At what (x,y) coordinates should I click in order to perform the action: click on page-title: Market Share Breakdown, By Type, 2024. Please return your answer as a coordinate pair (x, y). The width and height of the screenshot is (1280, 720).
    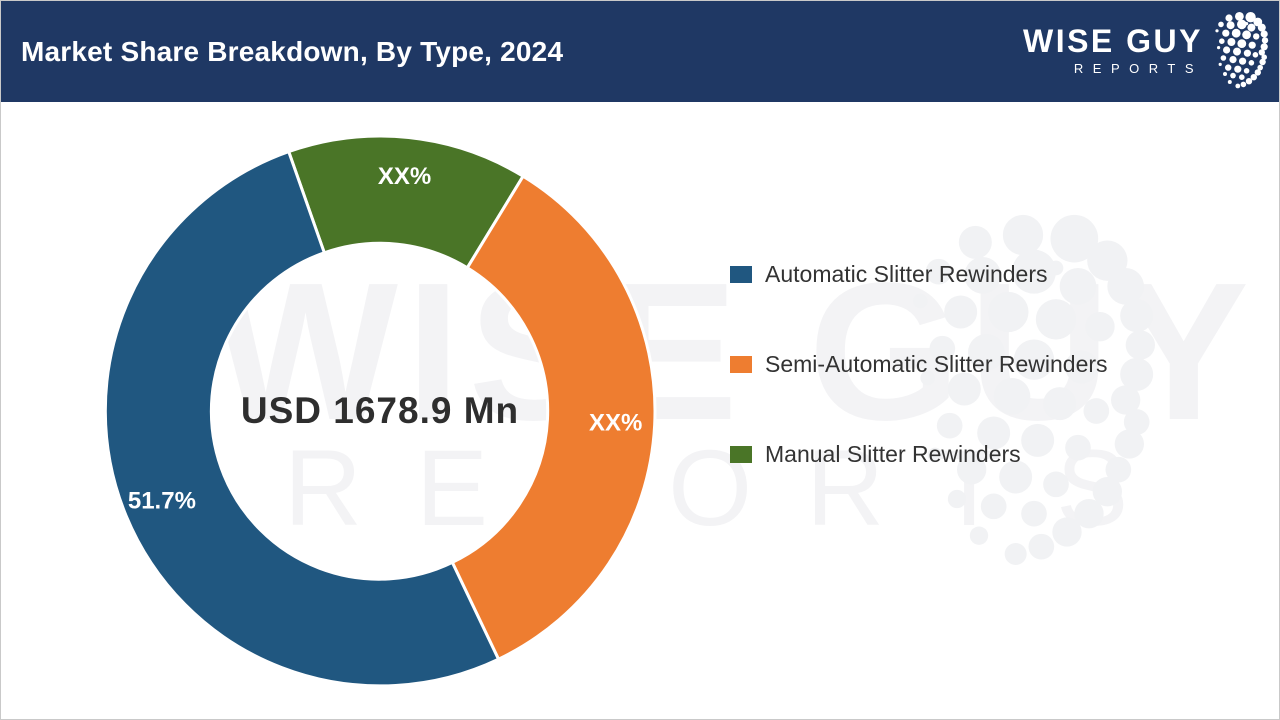
    Looking at the image, I should click on (292, 51).